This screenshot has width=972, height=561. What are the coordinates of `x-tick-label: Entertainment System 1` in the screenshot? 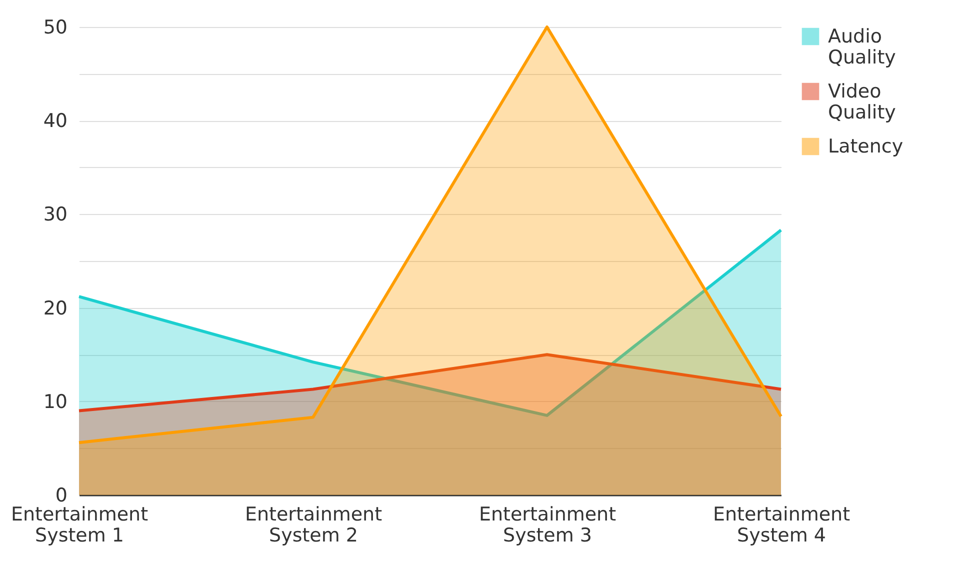 It's located at (79, 525).